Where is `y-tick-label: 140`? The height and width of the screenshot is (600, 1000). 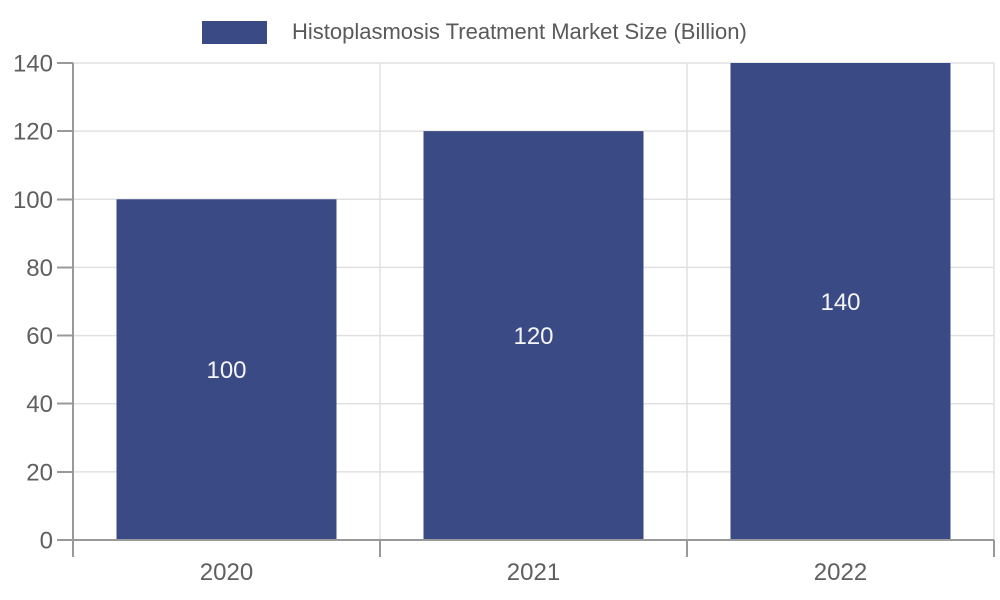
y-tick-label: 140 is located at coordinates (33, 64).